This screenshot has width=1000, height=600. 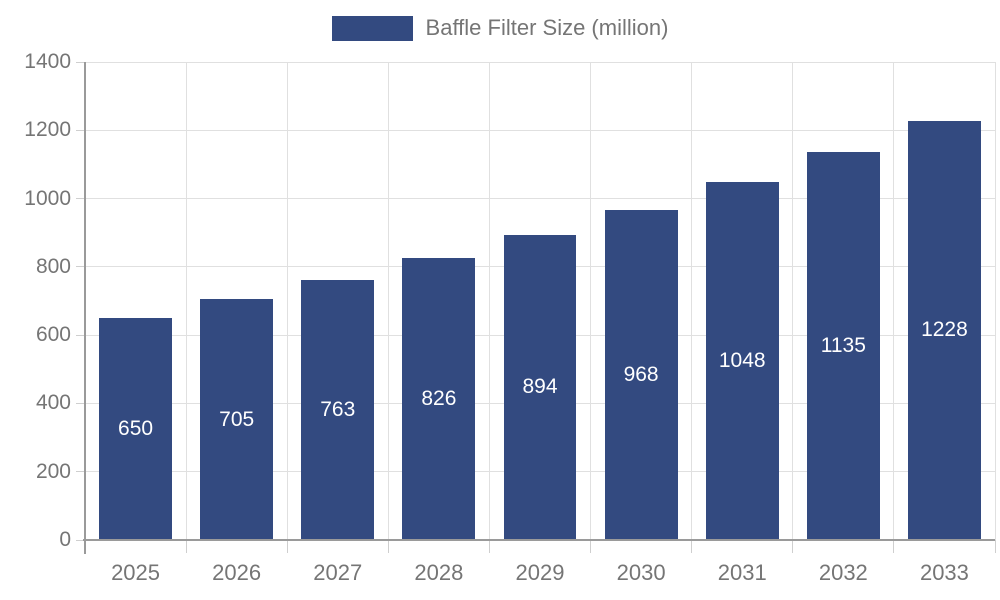 I want to click on y-axis-tick-label: 200, so click(x=53, y=471).